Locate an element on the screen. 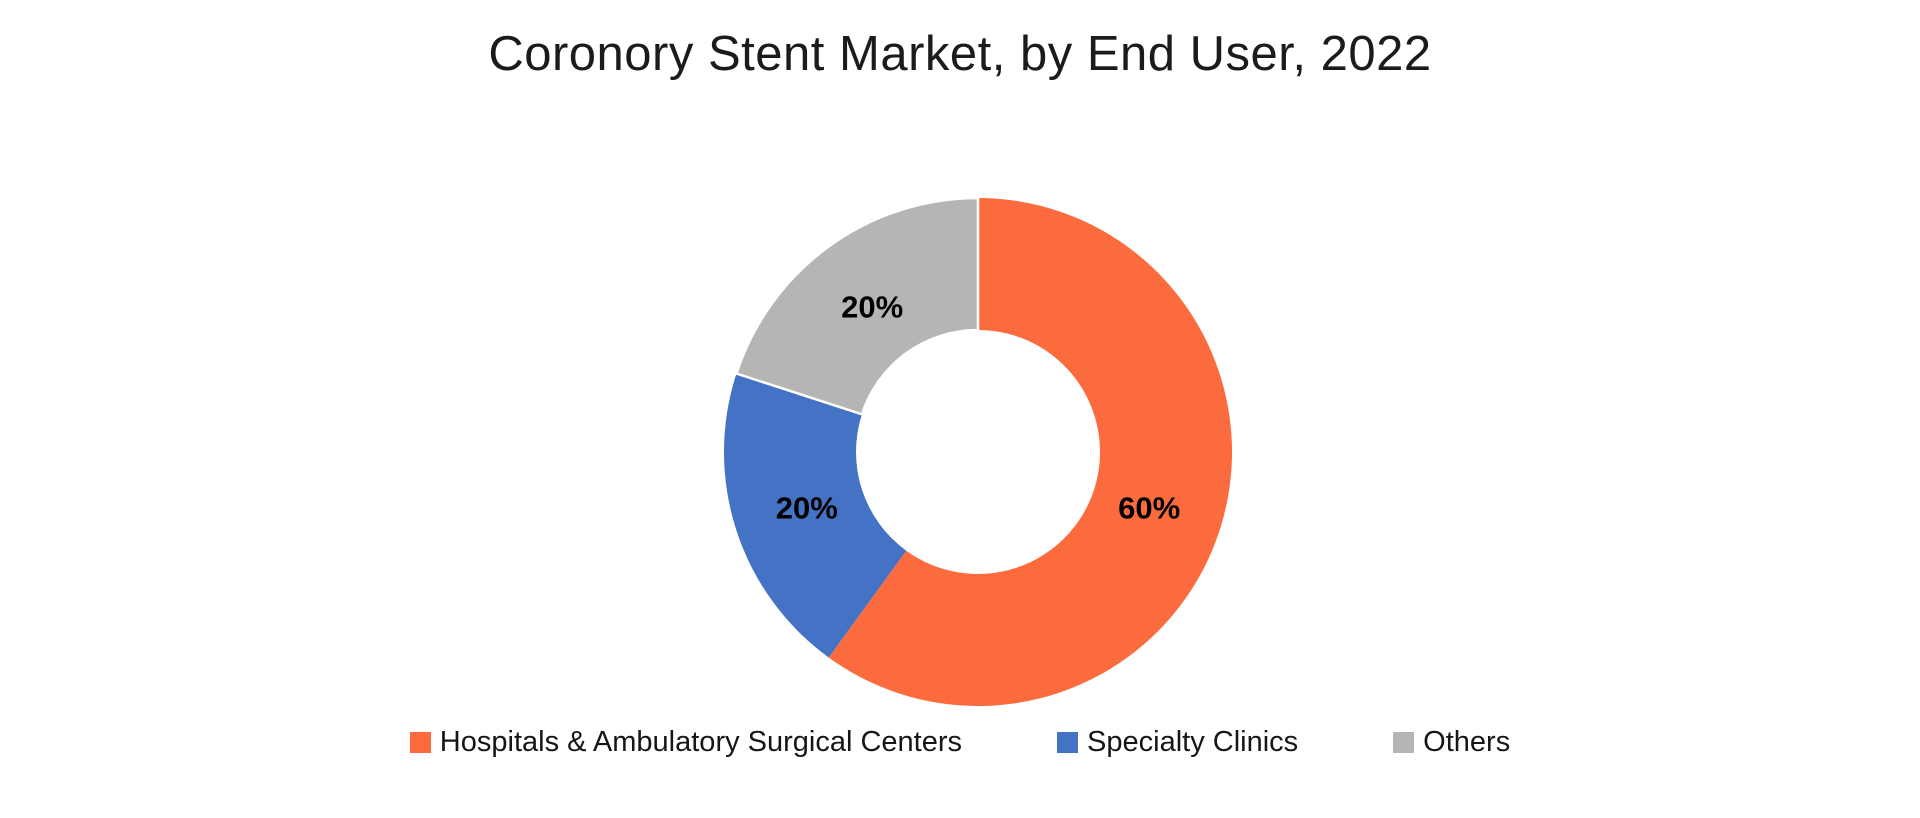 Image resolution: width=1920 pixels, height=818 pixels. legend-label-specialty-clinics: Specialty Clinics is located at coordinates (1193, 742).